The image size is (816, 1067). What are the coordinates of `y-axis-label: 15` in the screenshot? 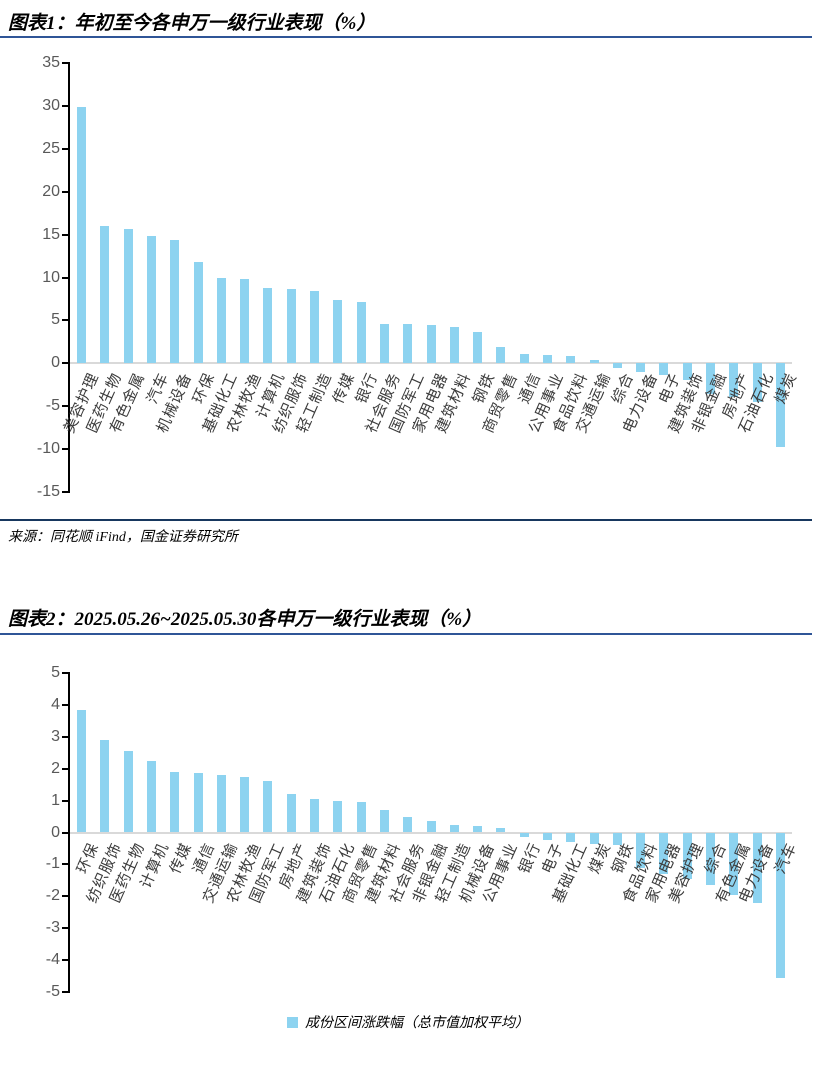 It's located at (51, 234).